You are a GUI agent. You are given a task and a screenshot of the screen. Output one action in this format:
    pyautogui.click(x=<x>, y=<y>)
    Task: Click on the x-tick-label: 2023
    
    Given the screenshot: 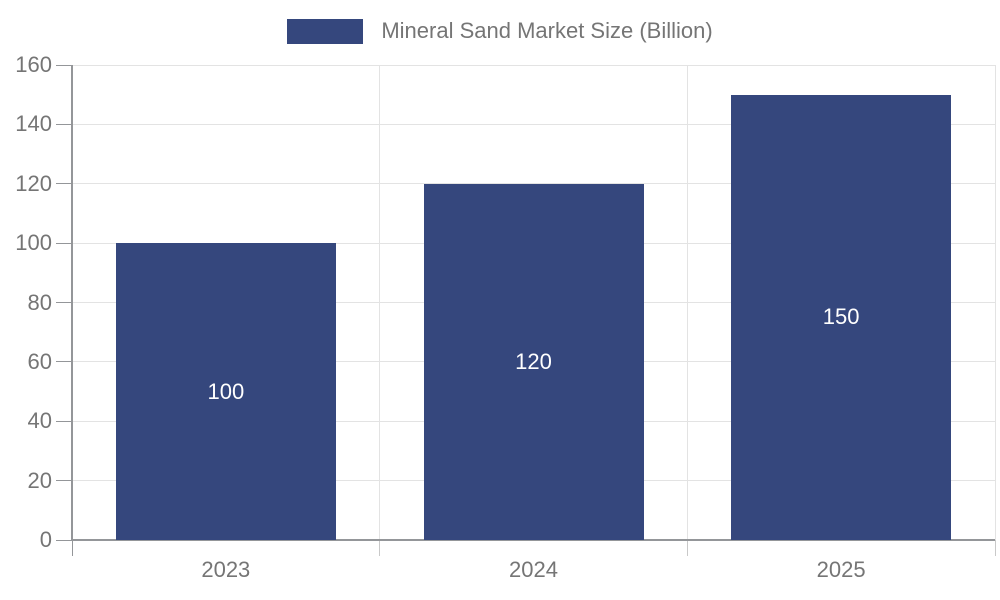 What is the action you would take?
    pyautogui.click(x=226, y=569)
    